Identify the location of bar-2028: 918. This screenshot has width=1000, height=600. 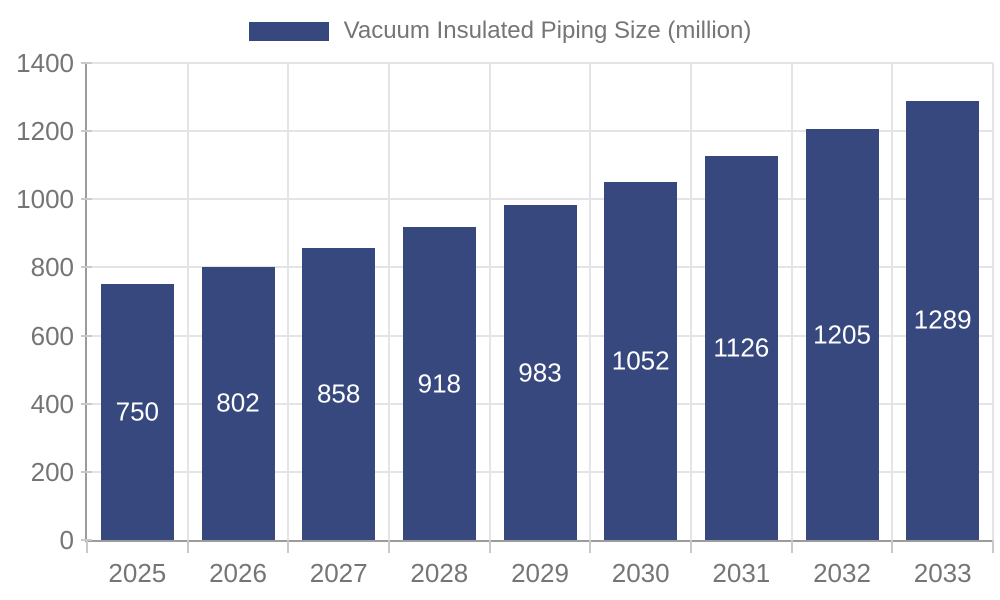
(439, 383).